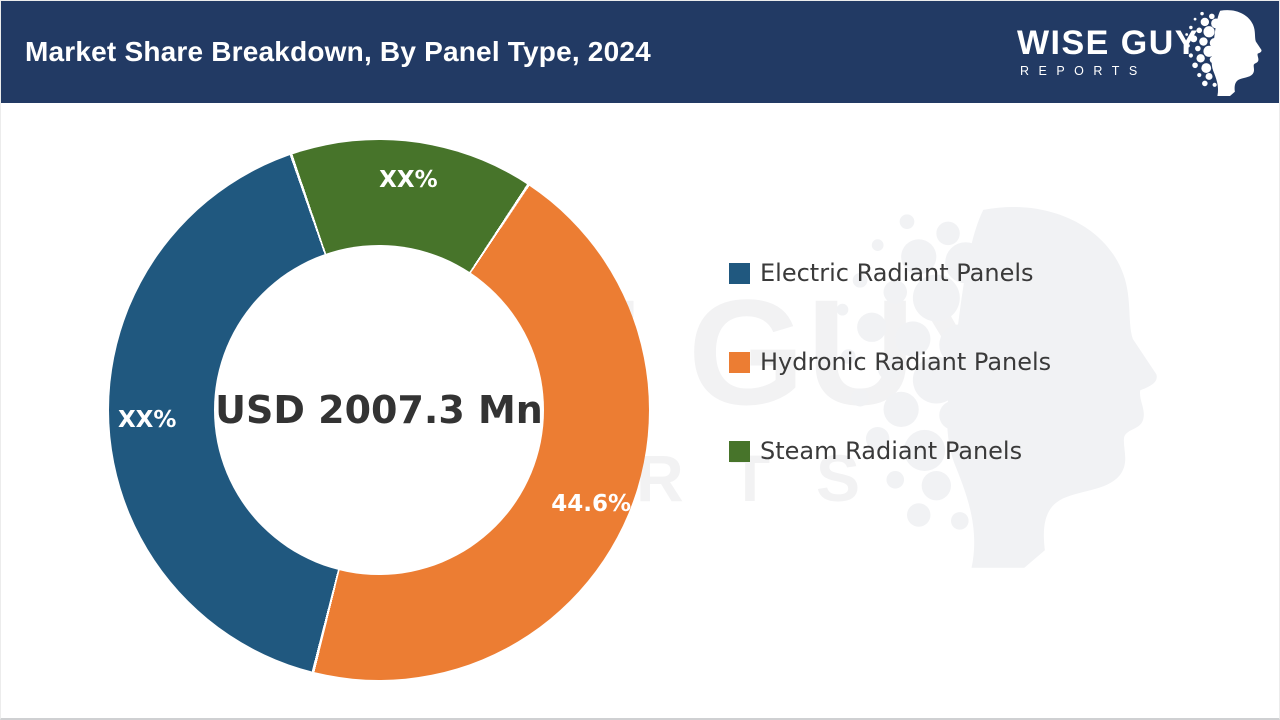  Describe the element at coordinates (1083, 71) in the screenshot. I see `logo-subtext: REPORTS` at that location.